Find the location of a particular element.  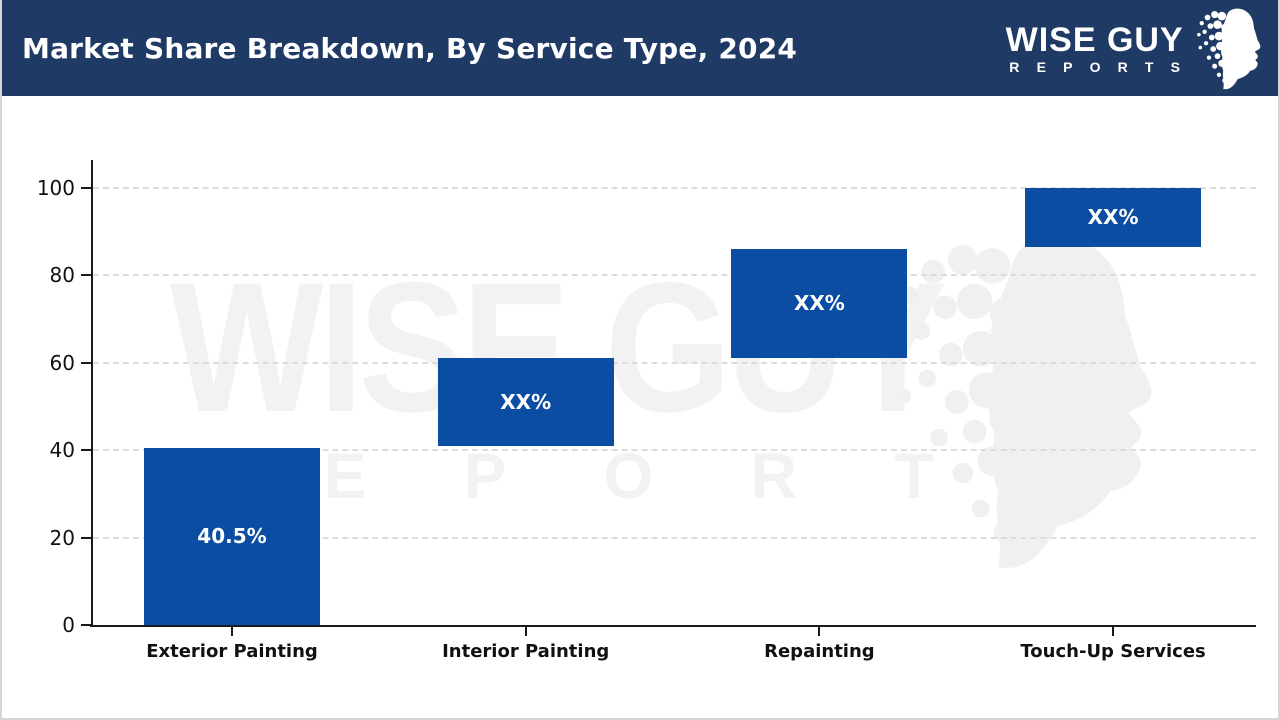

x-tick-label: Touch-Up Services is located at coordinates (1113, 651).